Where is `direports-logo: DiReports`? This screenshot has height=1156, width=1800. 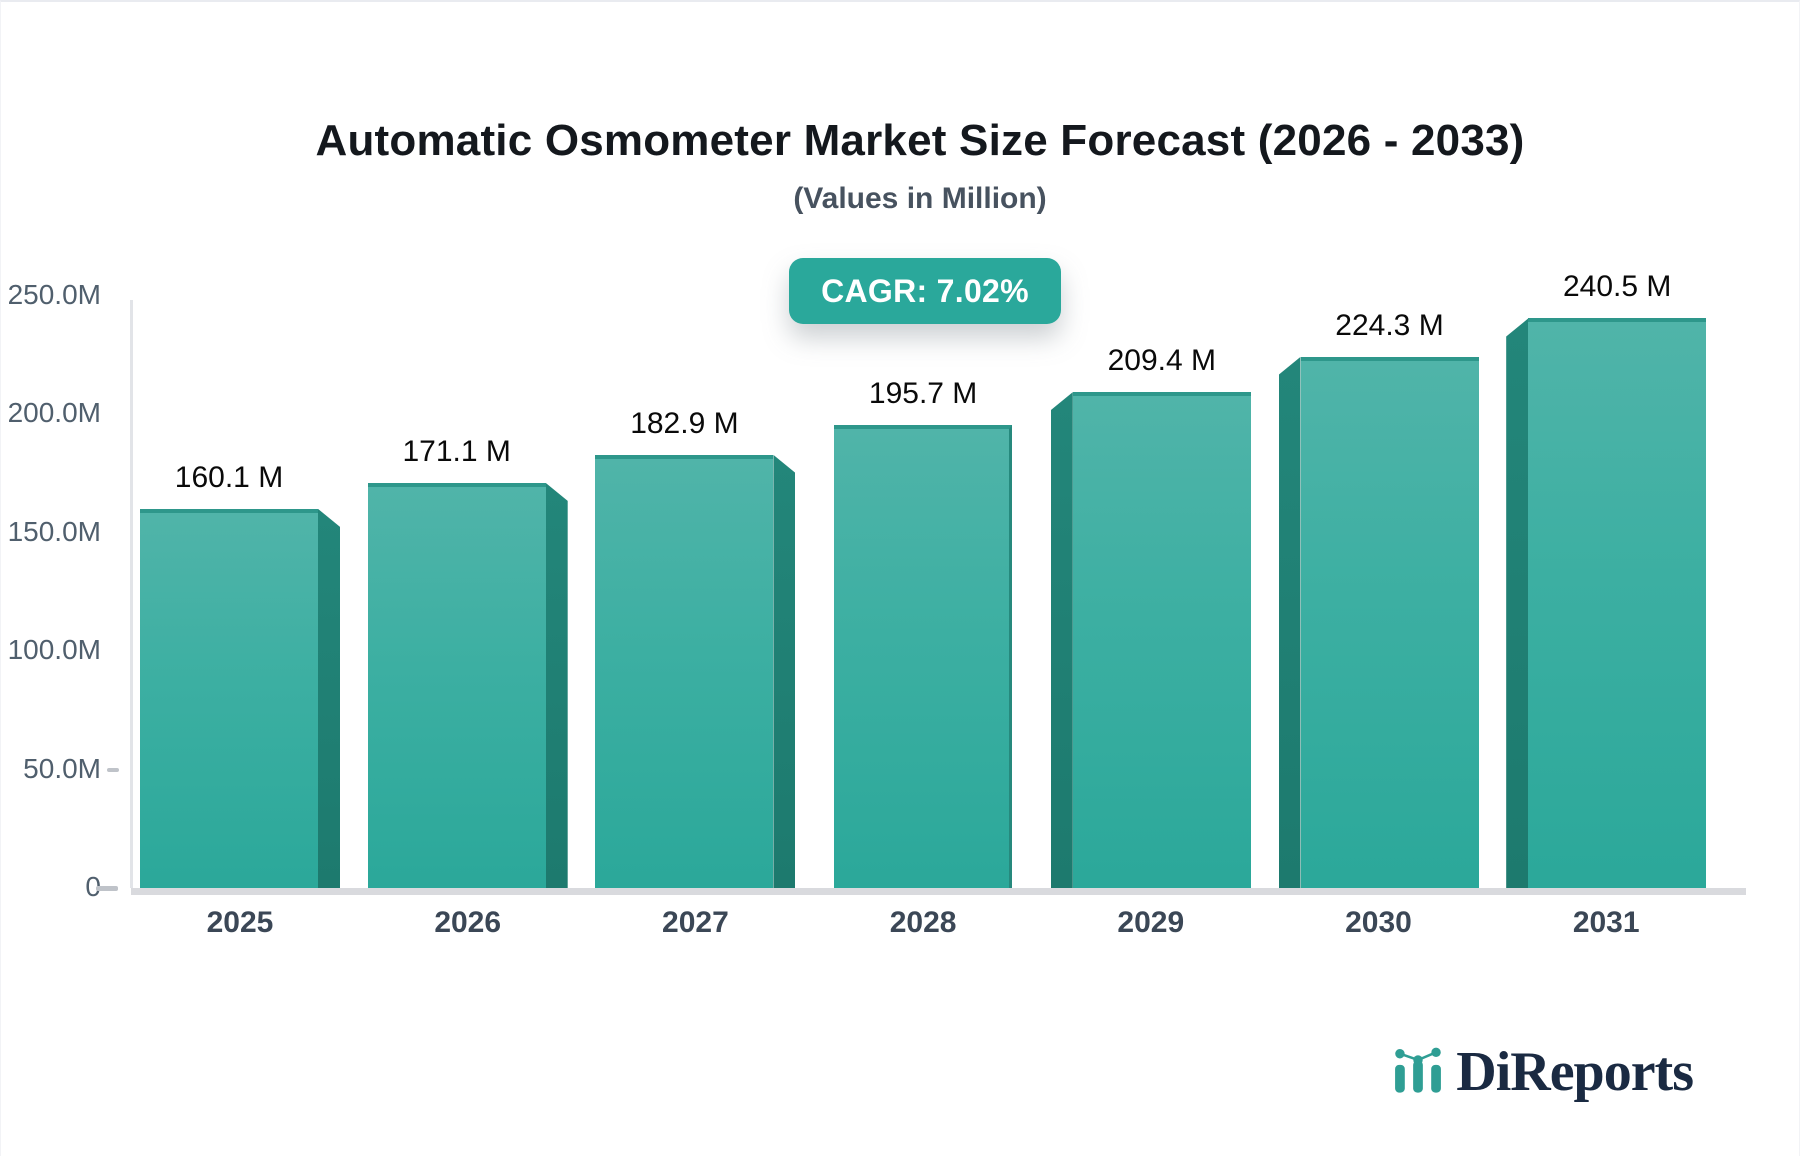 direports-logo: DiReports is located at coordinates (1543, 1072).